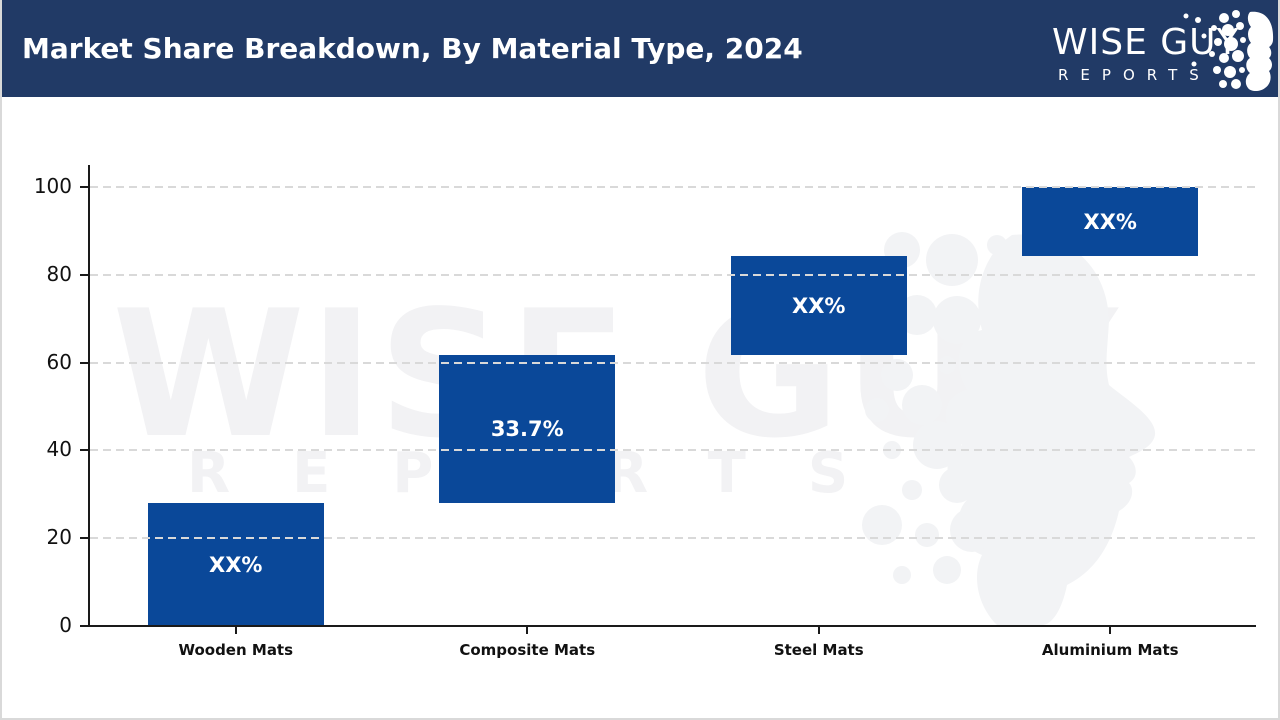 The image size is (1280, 720). What do you see at coordinates (527, 650) in the screenshot?
I see `x-category-label: Composite Mats` at bounding box center [527, 650].